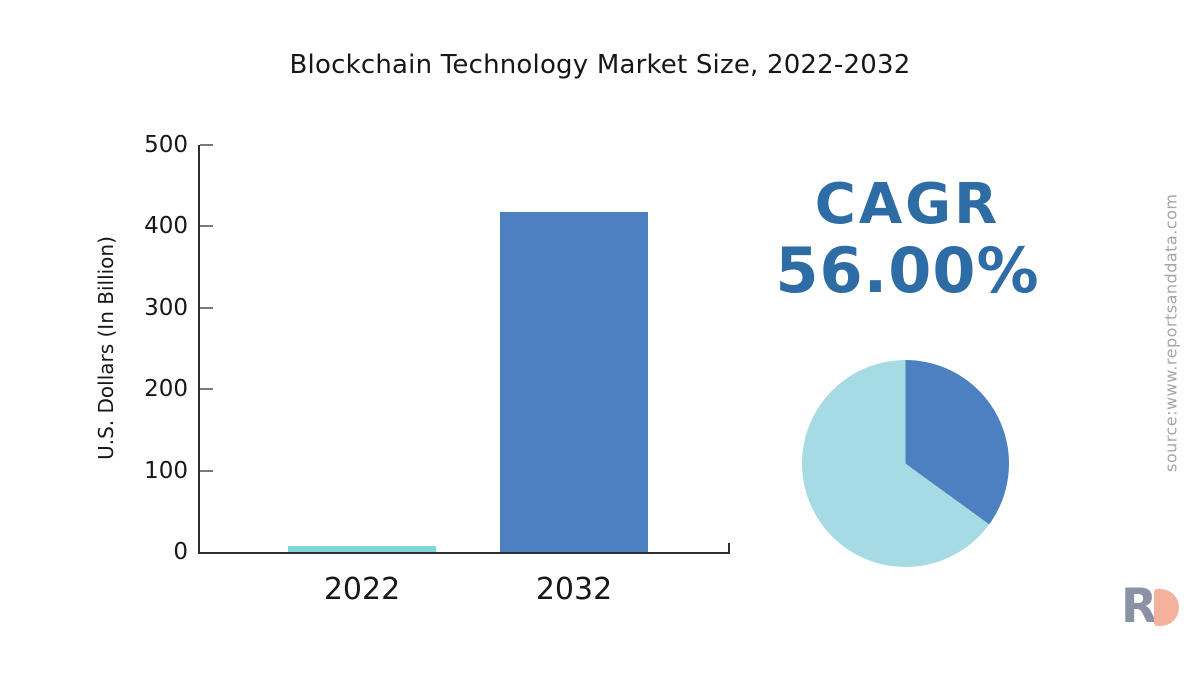  What do you see at coordinates (1139, 606) in the screenshot?
I see `logo-letter-r: R` at bounding box center [1139, 606].